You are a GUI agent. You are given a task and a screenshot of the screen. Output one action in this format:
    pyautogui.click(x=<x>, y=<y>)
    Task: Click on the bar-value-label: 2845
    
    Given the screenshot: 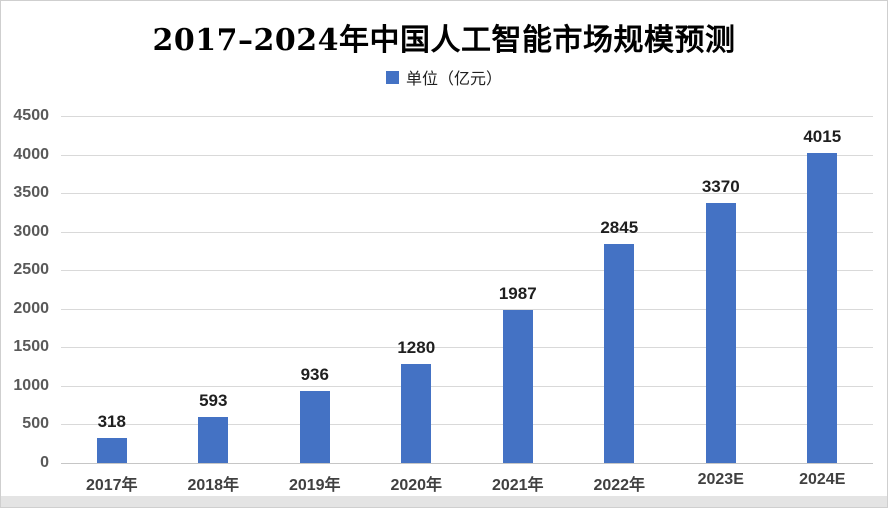 What is the action you would take?
    pyautogui.click(x=619, y=227)
    